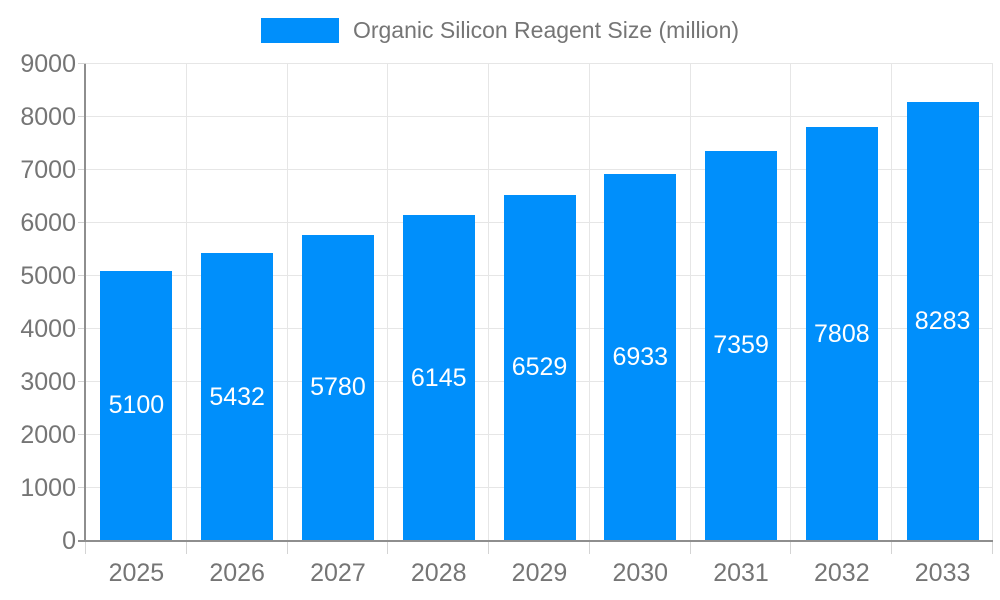 The height and width of the screenshot is (600, 1000). What do you see at coordinates (546, 30) in the screenshot?
I see `legend-label: Organic Silicon Reagent Size (million)` at bounding box center [546, 30].